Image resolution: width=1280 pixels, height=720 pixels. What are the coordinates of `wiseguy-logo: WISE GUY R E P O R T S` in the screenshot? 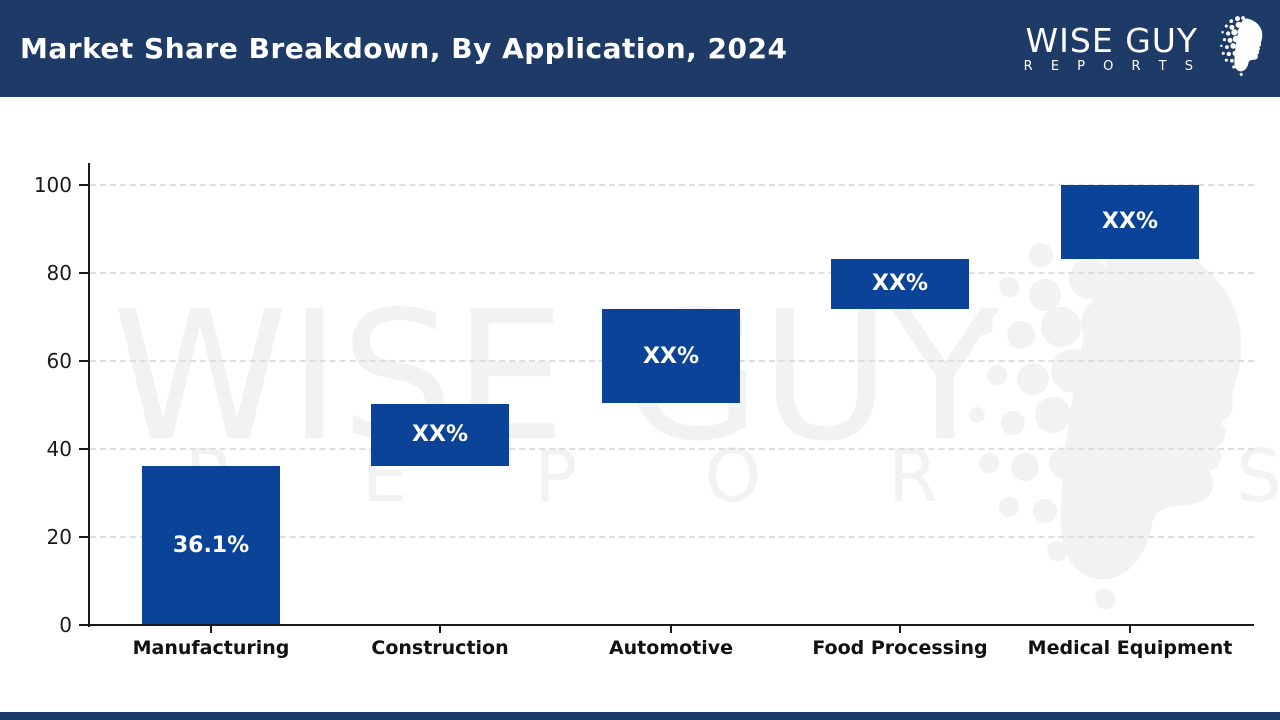 It's located at (1145, 49).